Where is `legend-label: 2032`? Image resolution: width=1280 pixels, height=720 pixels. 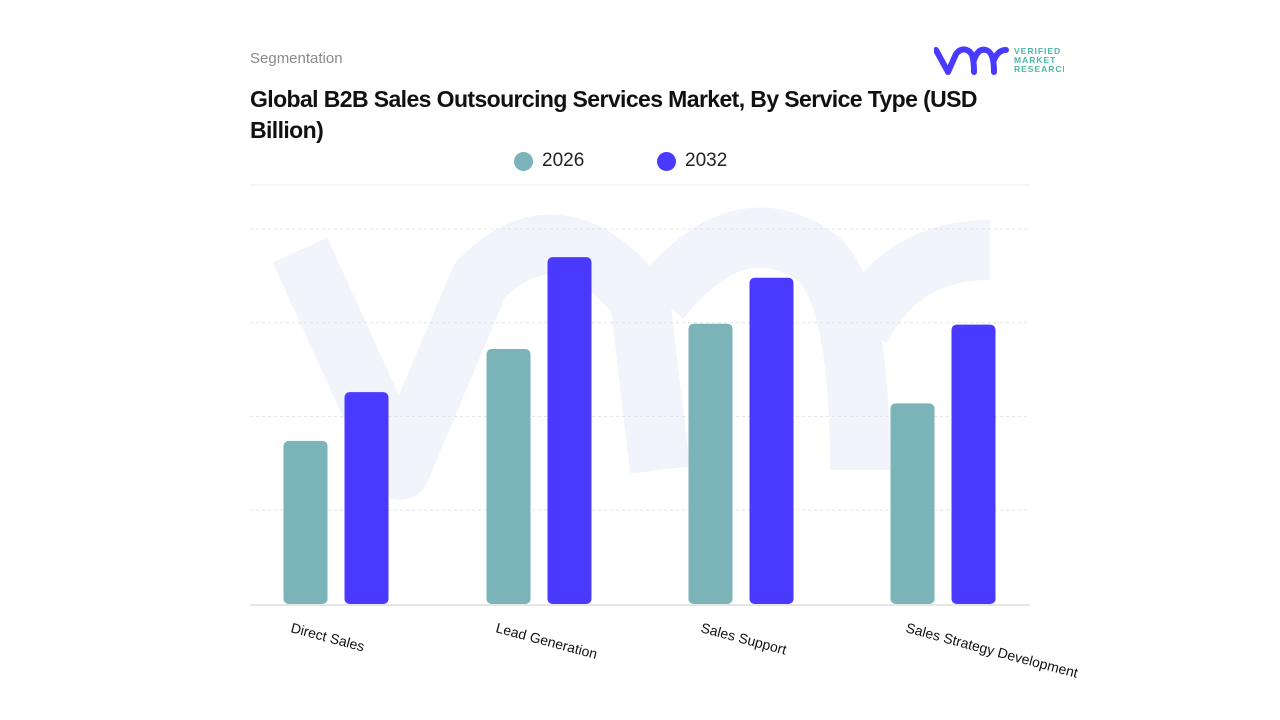 legend-label: 2032 is located at coordinates (706, 160).